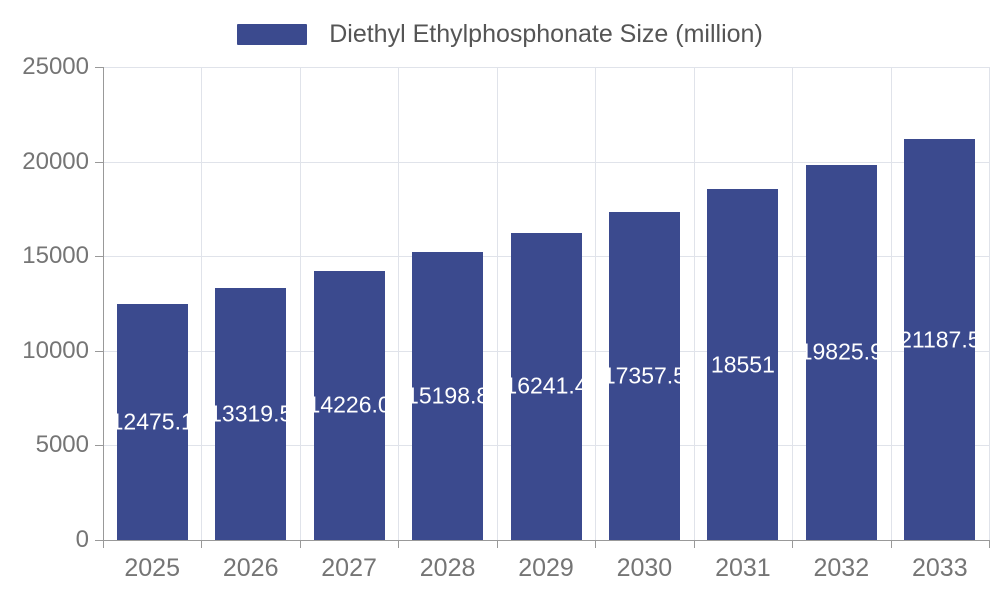  I want to click on x-axis-label: 2033, so click(939, 568).